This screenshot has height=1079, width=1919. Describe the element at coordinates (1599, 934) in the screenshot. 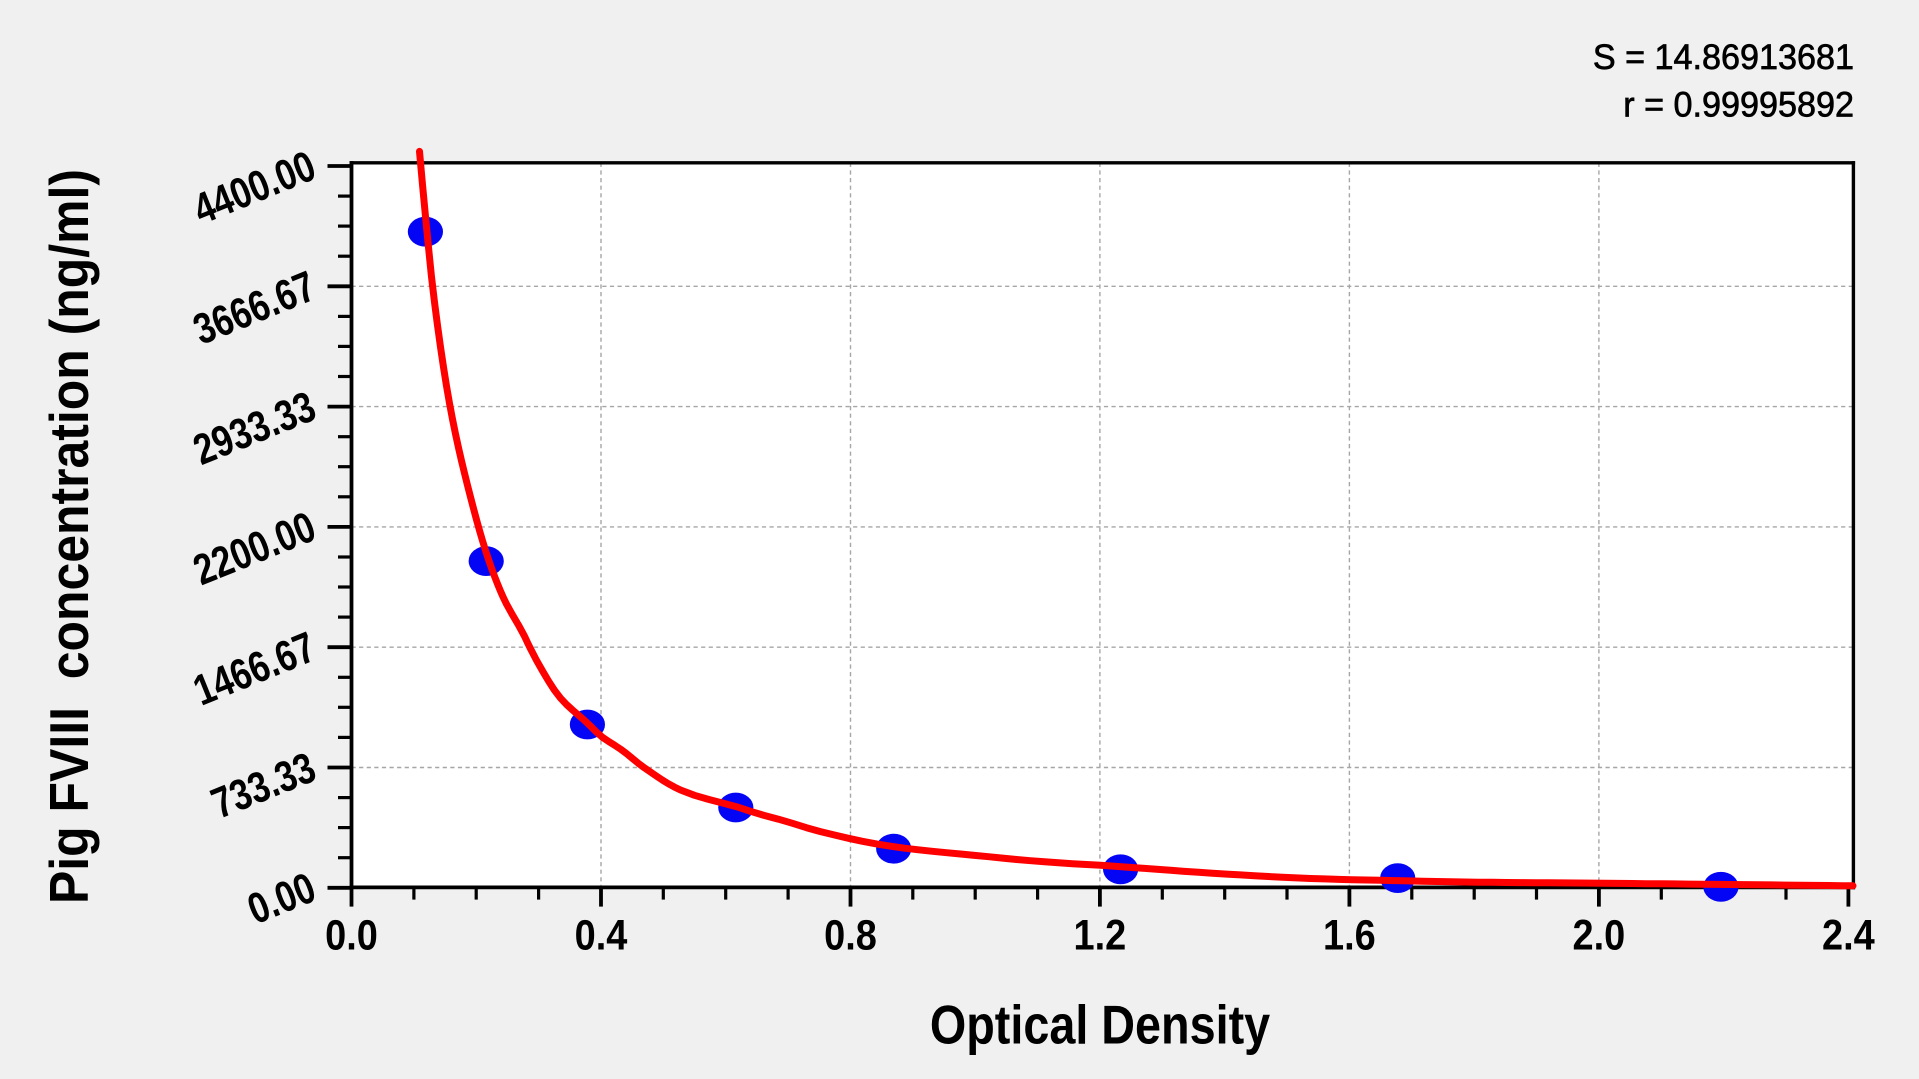

I see `svg-text: 2.0` at that location.